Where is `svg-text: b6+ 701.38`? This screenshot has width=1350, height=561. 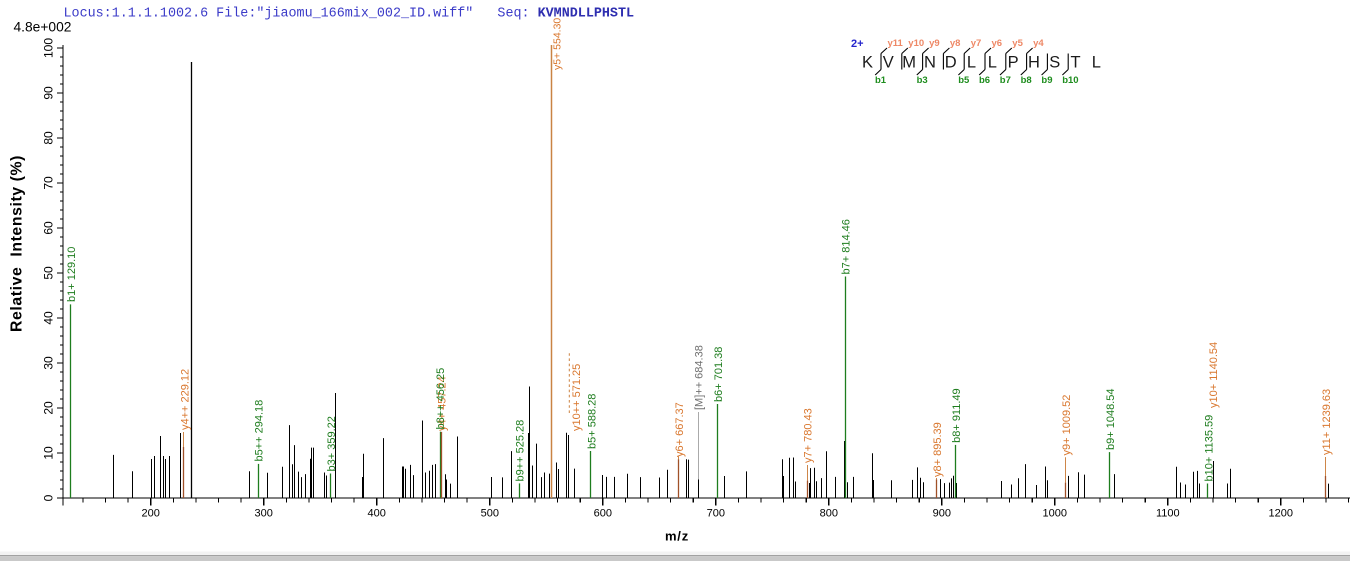 svg-text: b6+ 701.38 is located at coordinates (719, 374).